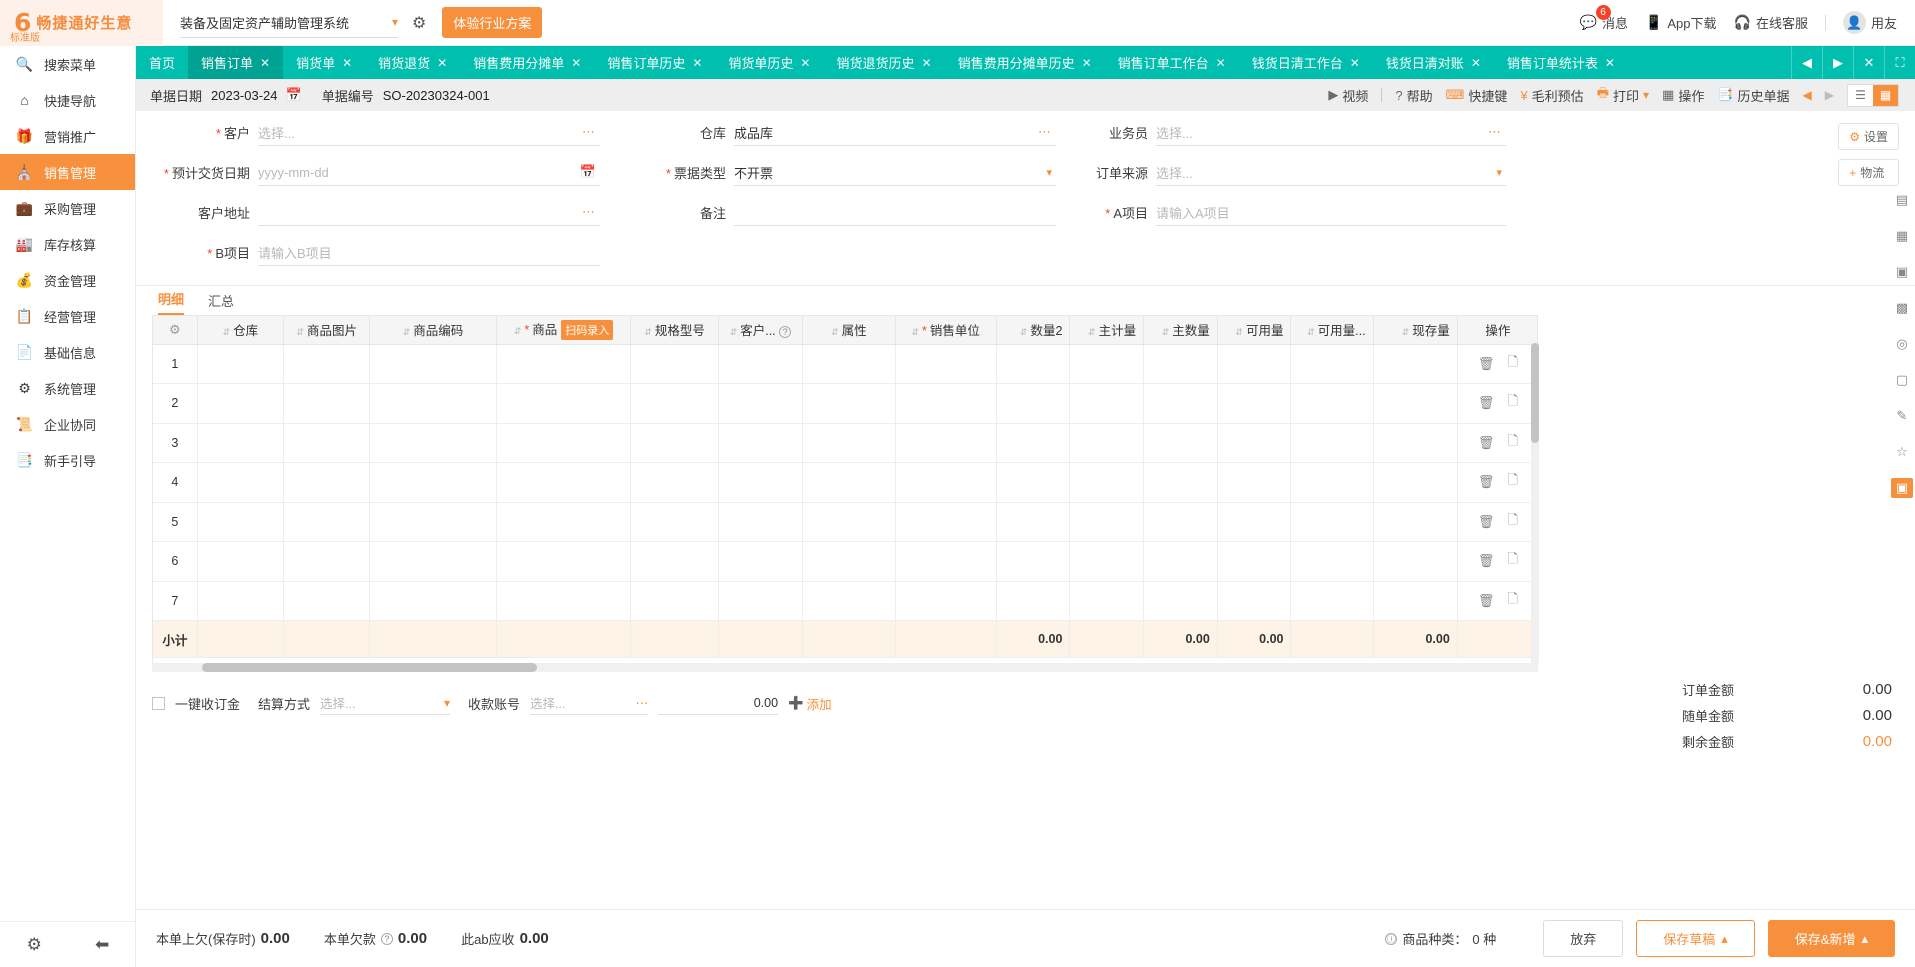  I want to click on th-qty2: ⇵ 数量2, so click(1033, 330).